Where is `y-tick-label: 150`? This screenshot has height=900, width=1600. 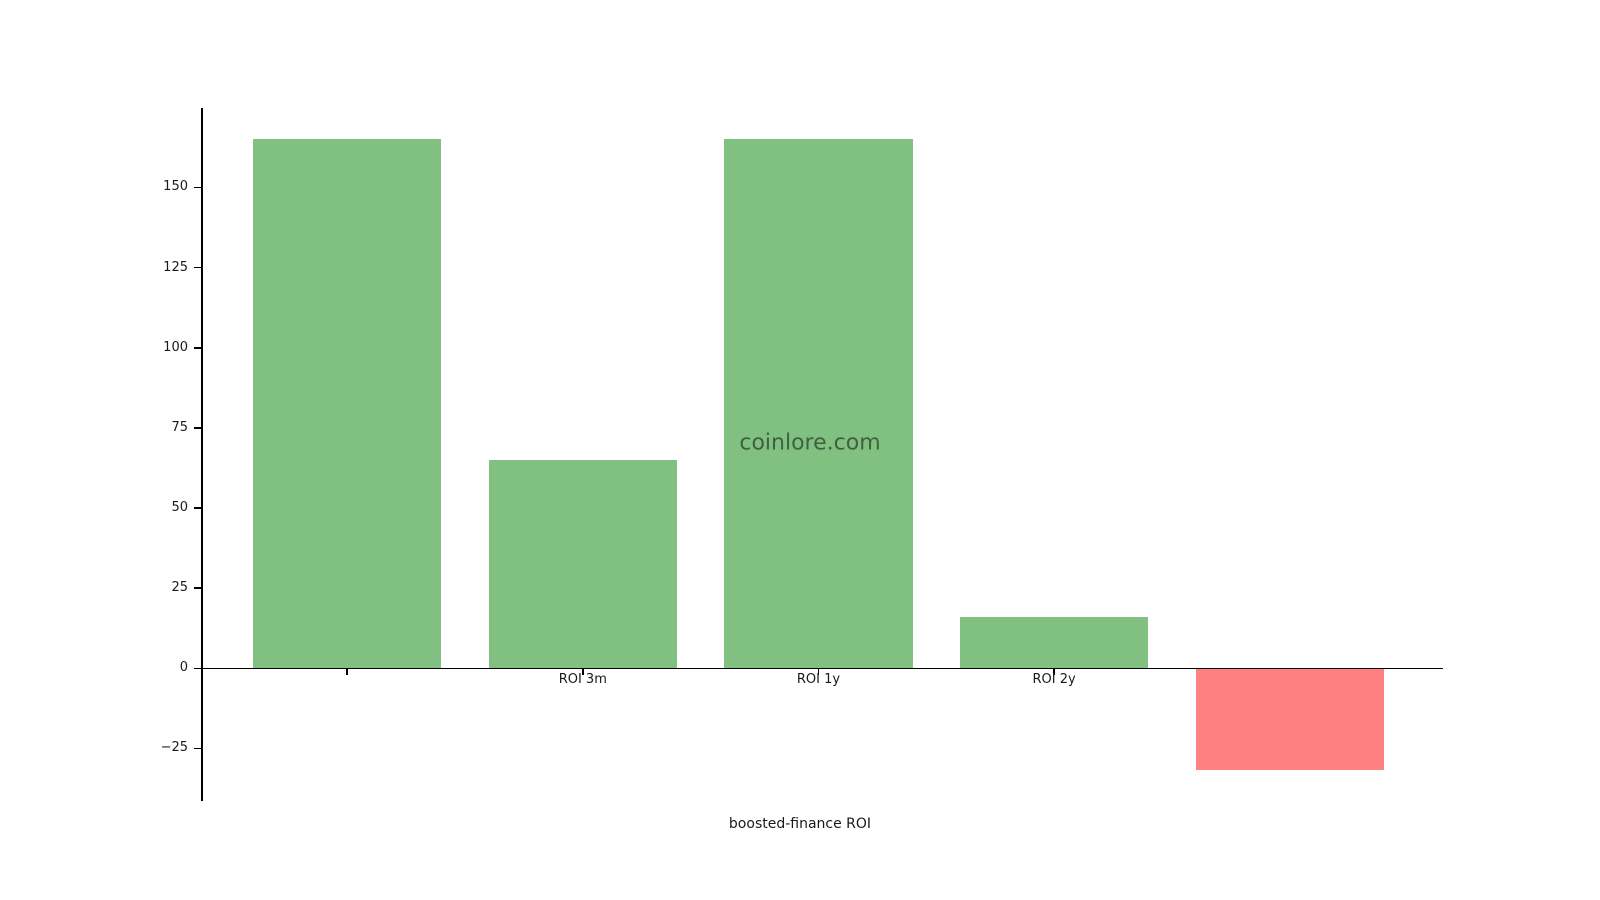
y-tick-label: 150 is located at coordinates (175, 187).